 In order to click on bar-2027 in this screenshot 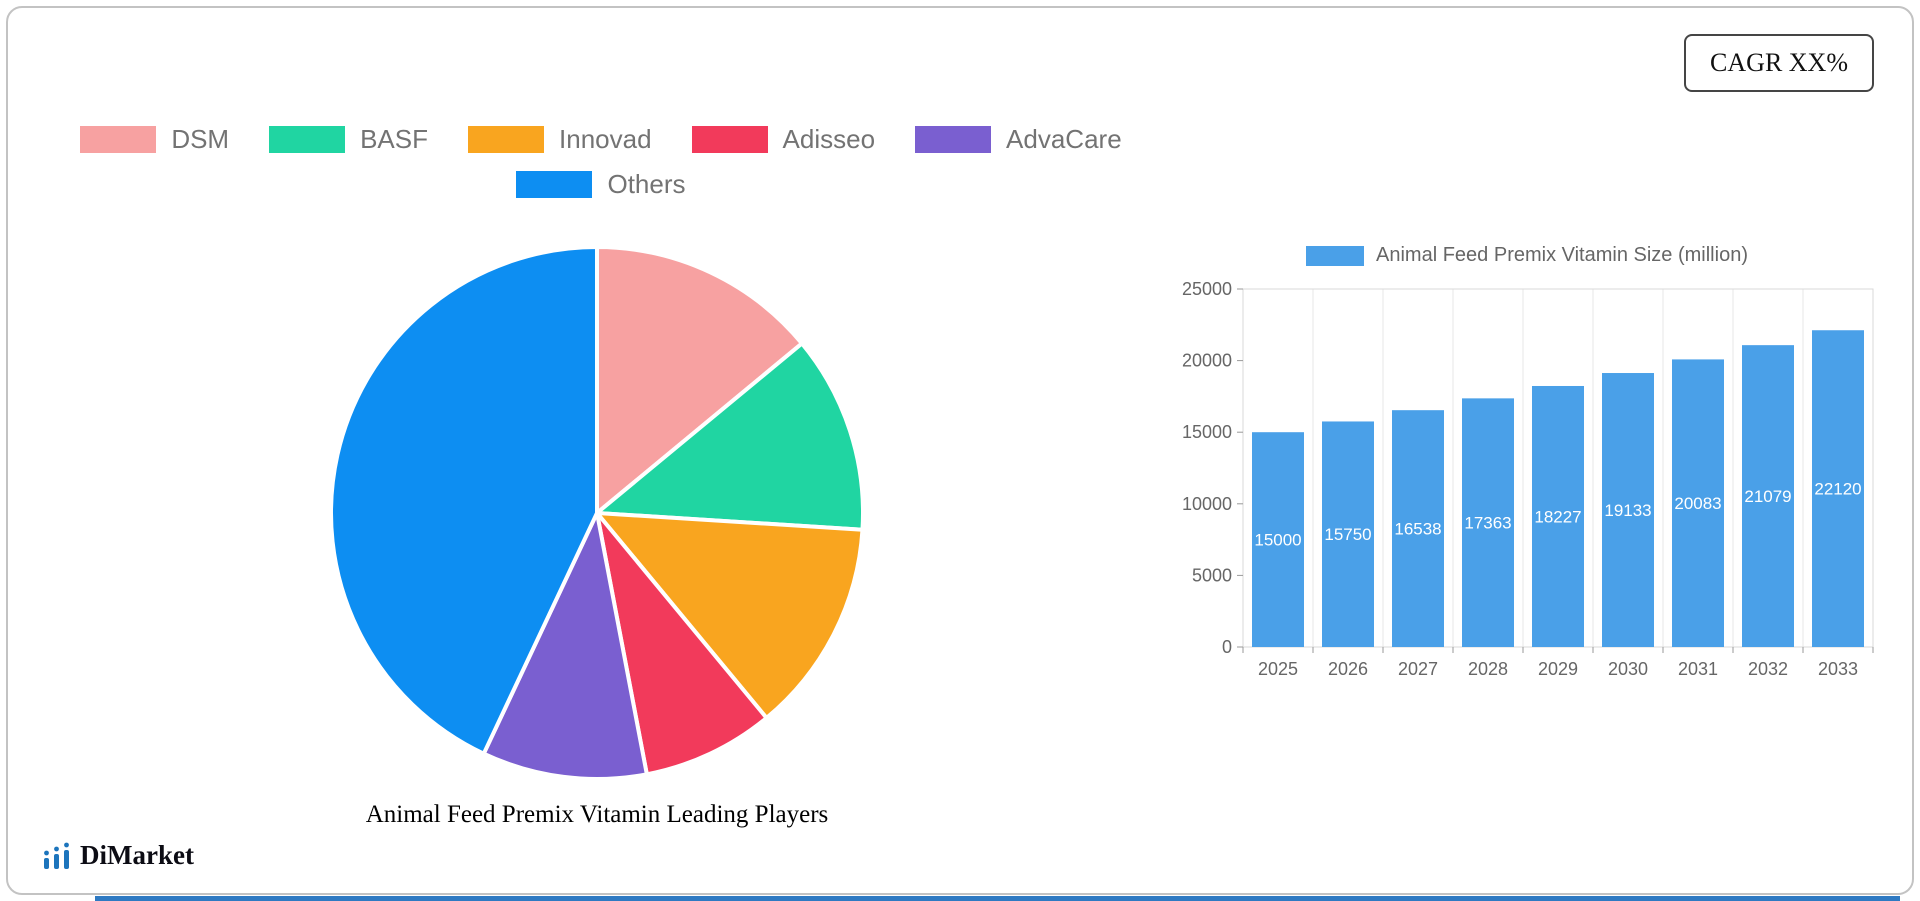, I will do `click(1418, 528)`.